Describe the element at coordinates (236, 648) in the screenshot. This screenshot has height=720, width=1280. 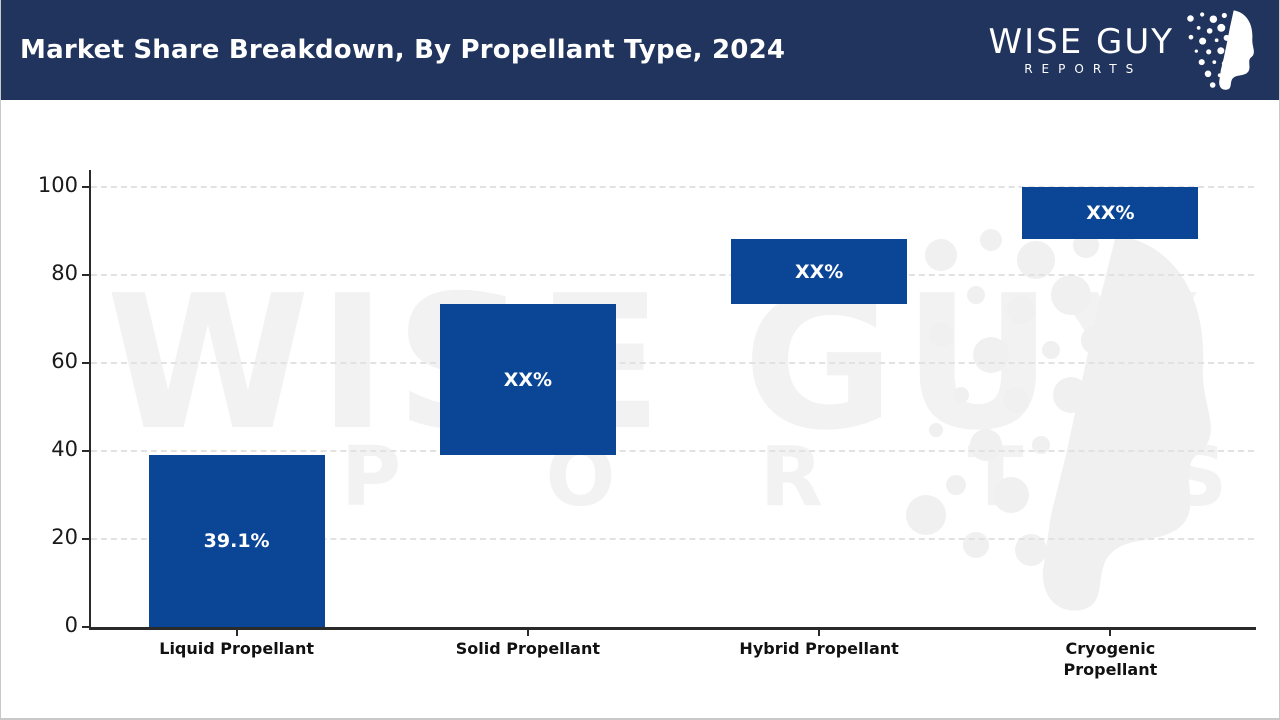
I see `x-category-label: Liquid Propellant` at that location.